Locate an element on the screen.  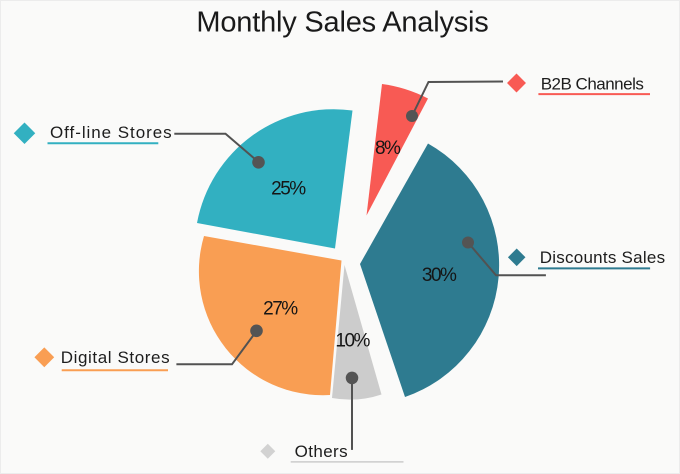
svg-text: Off-line Stores is located at coordinates (111, 132).